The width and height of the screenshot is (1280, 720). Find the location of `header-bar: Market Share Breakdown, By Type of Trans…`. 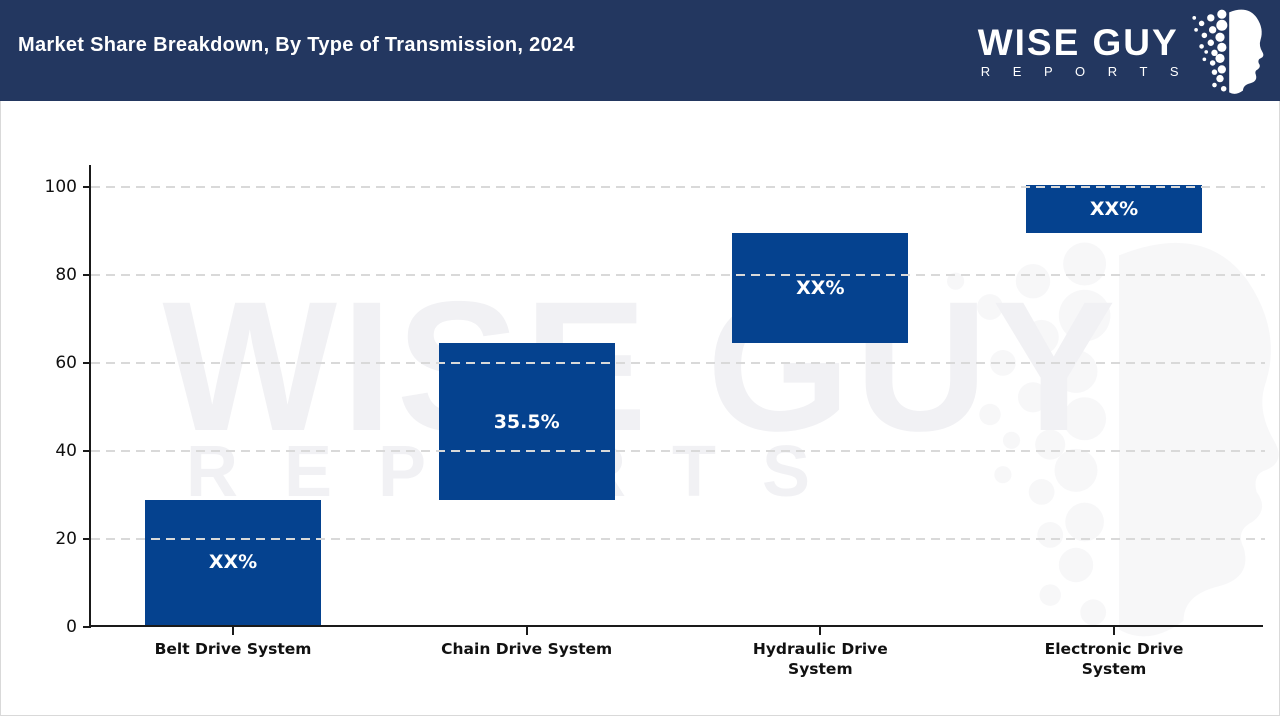

header-bar: Market Share Breakdown, By Type of Trans… is located at coordinates (640, 50).